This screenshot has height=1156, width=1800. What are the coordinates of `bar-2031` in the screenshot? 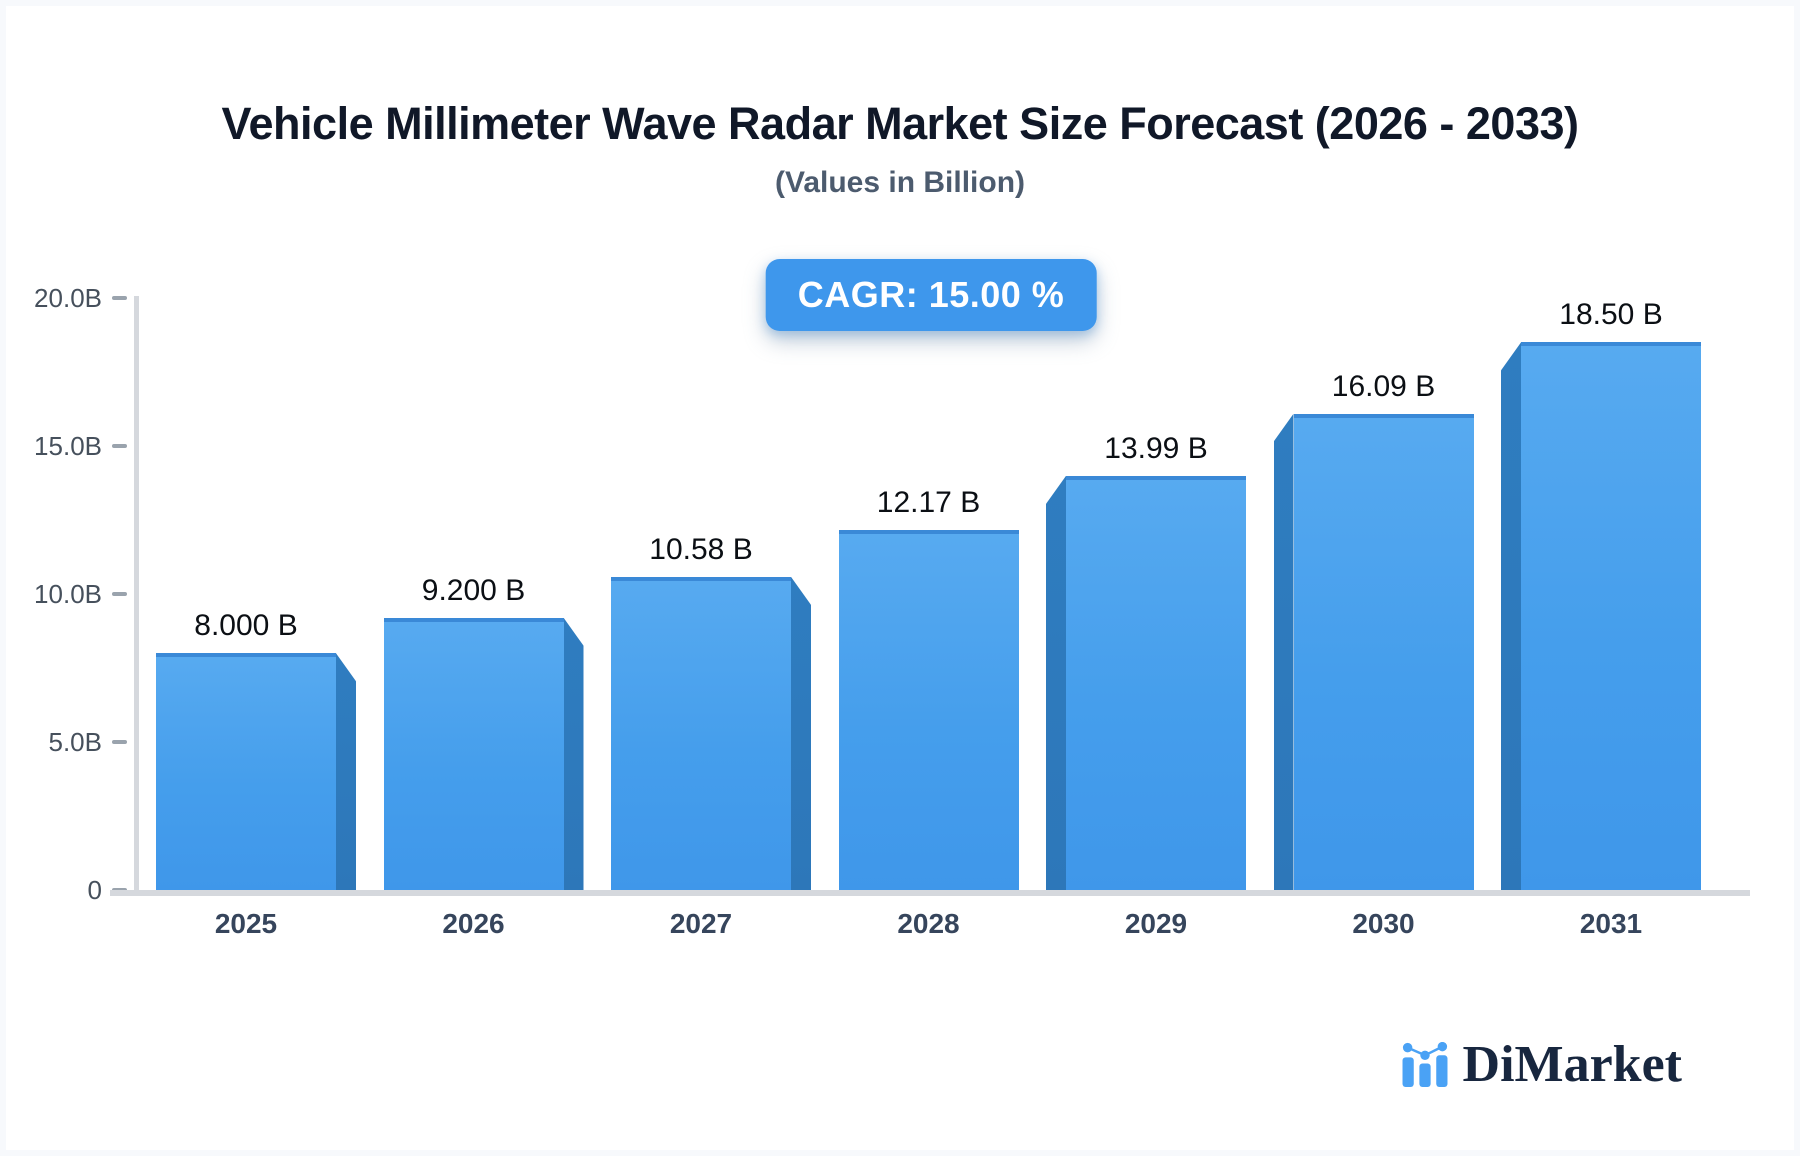 It's located at (1611, 616).